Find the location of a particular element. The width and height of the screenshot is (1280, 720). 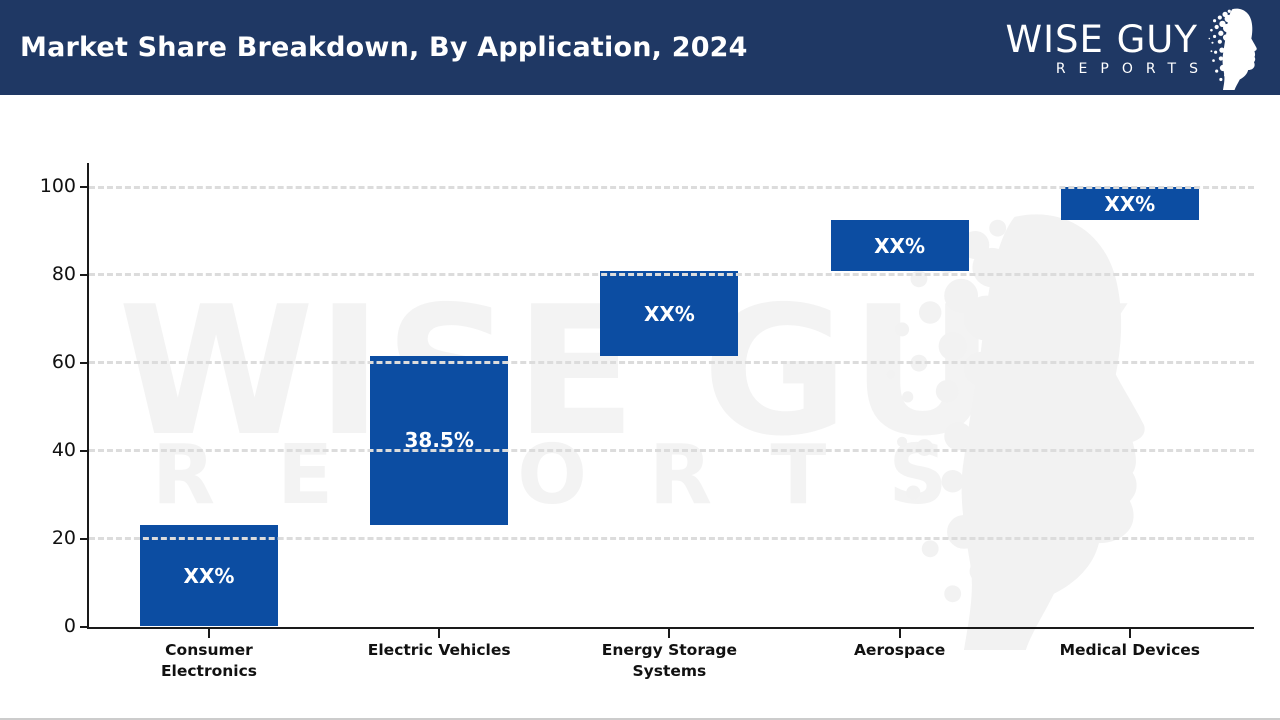

bar-energy-storage-systems: XX% is located at coordinates (669, 313).